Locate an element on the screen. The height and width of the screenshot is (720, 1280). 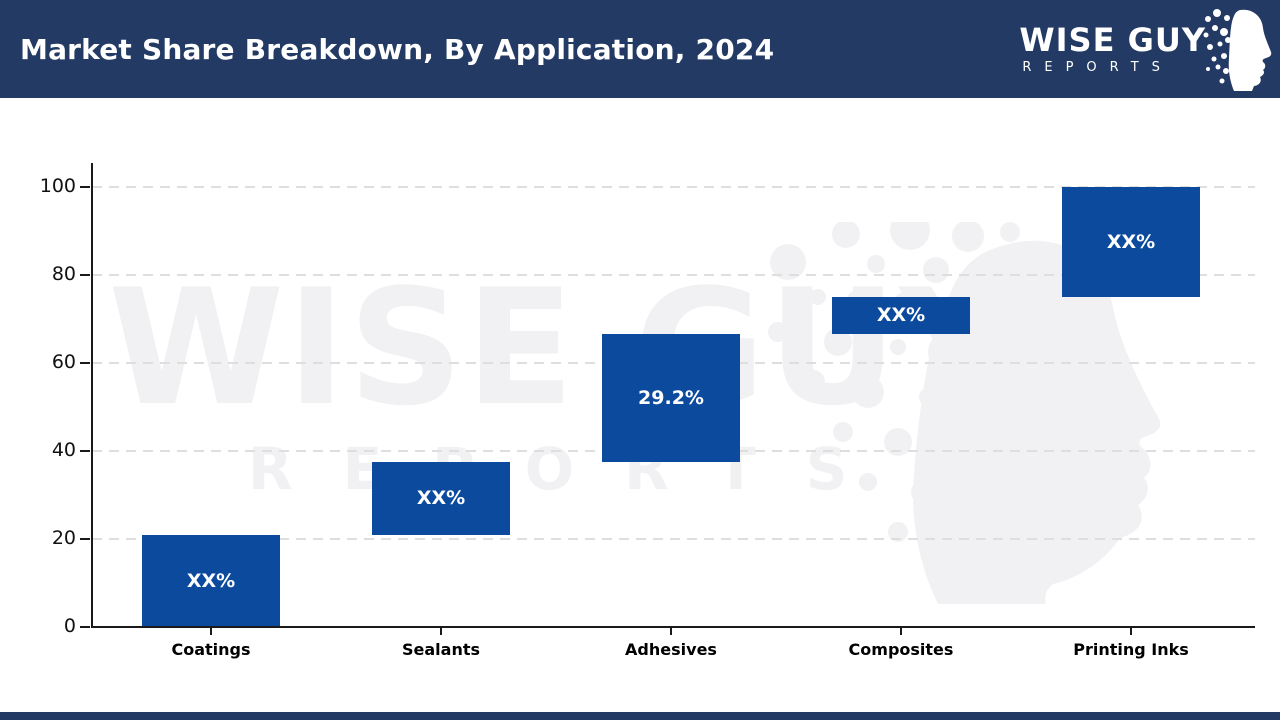
bar-coatings: XX% is located at coordinates (211, 580).